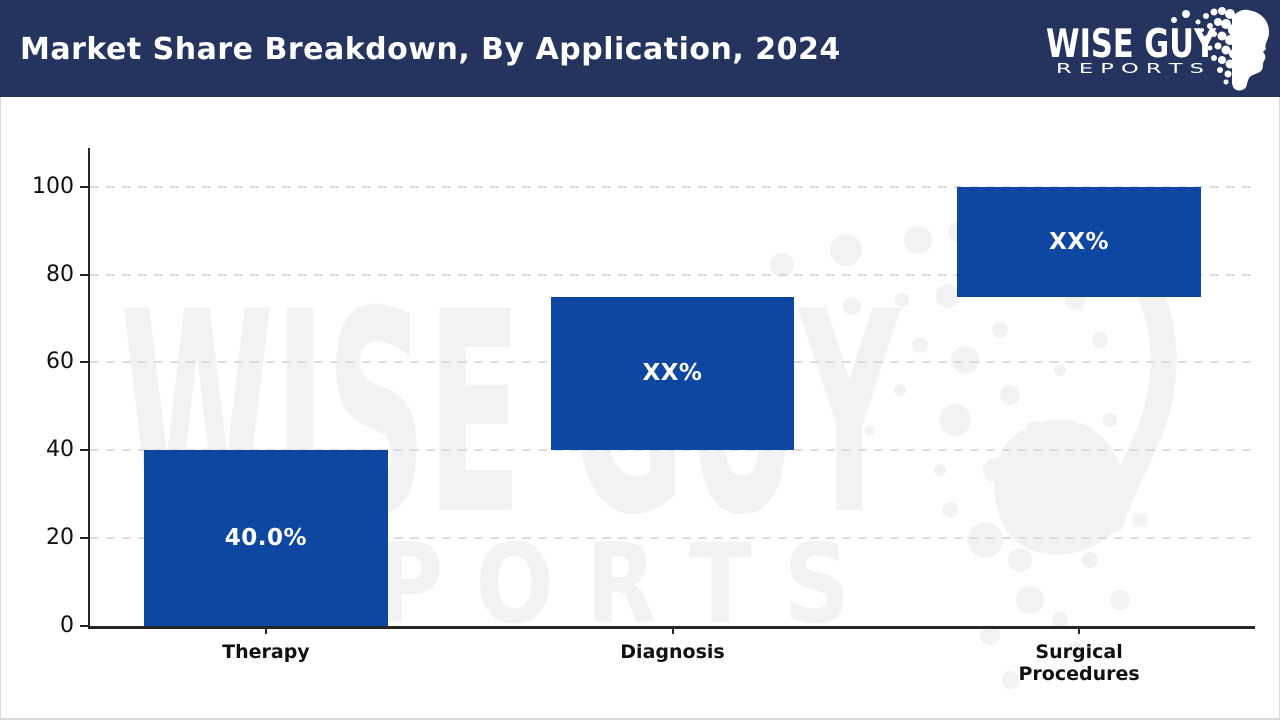  What do you see at coordinates (60, 362) in the screenshot?
I see `y-tick-label-60: 60` at bounding box center [60, 362].